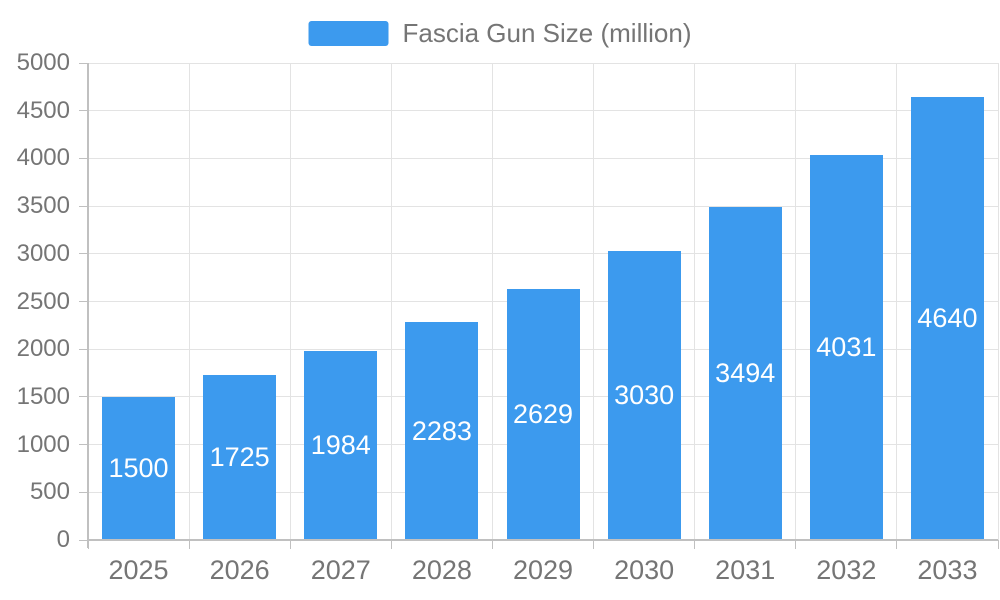 The width and height of the screenshot is (1000, 600). I want to click on x-axis-label: 2025, so click(138, 570).